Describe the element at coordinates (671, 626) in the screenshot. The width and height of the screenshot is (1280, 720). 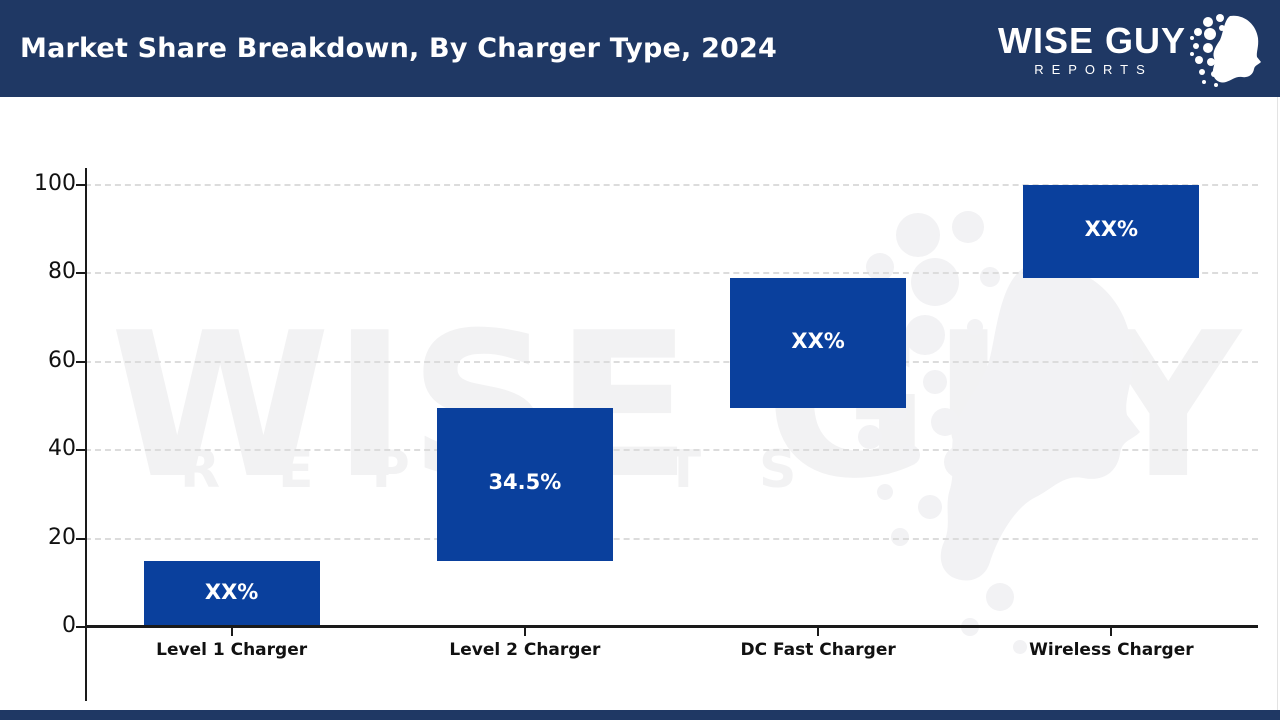
I see `x-axis-line` at that location.